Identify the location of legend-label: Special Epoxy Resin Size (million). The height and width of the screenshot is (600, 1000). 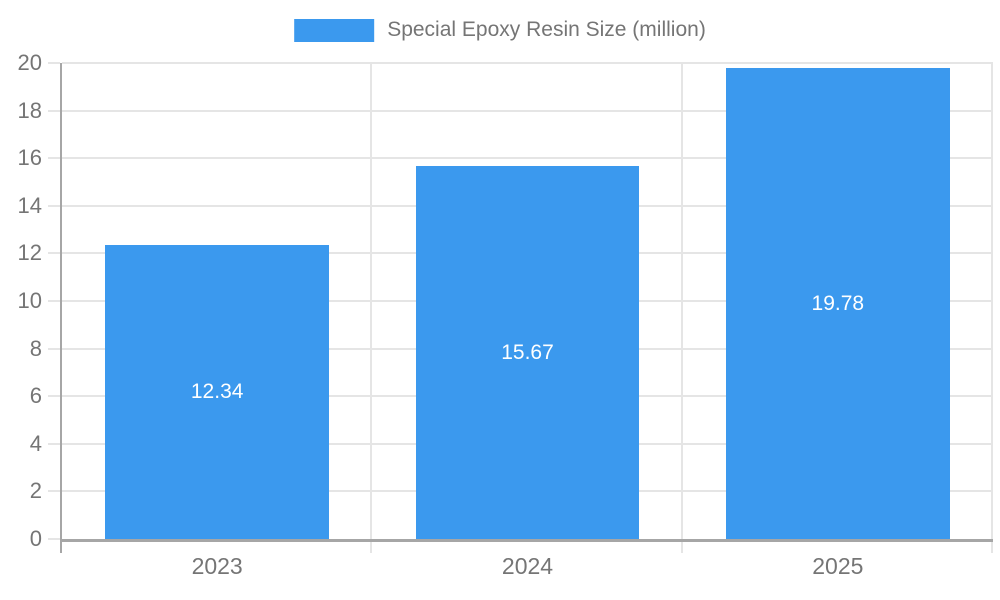
(546, 29).